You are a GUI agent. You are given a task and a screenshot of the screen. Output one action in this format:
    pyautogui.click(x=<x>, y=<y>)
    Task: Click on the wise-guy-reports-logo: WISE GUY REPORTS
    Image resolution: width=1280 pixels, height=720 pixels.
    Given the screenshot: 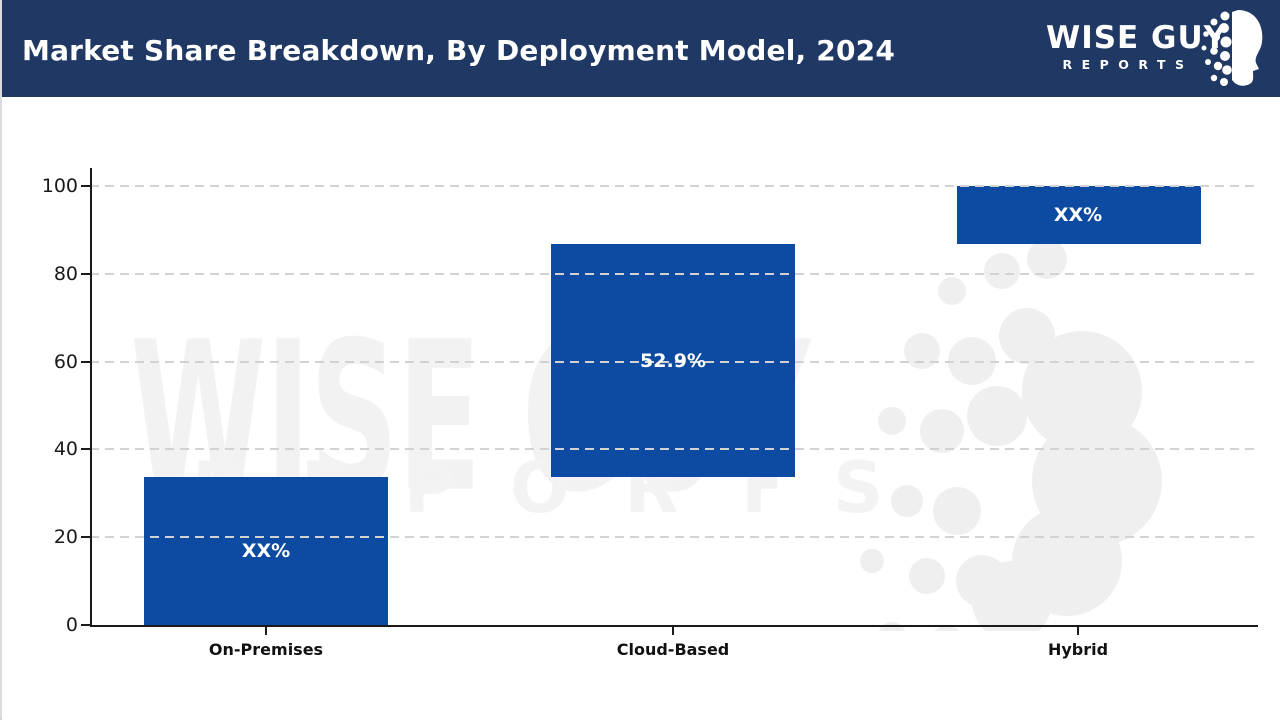 What is the action you would take?
    pyautogui.click(x=1143, y=49)
    